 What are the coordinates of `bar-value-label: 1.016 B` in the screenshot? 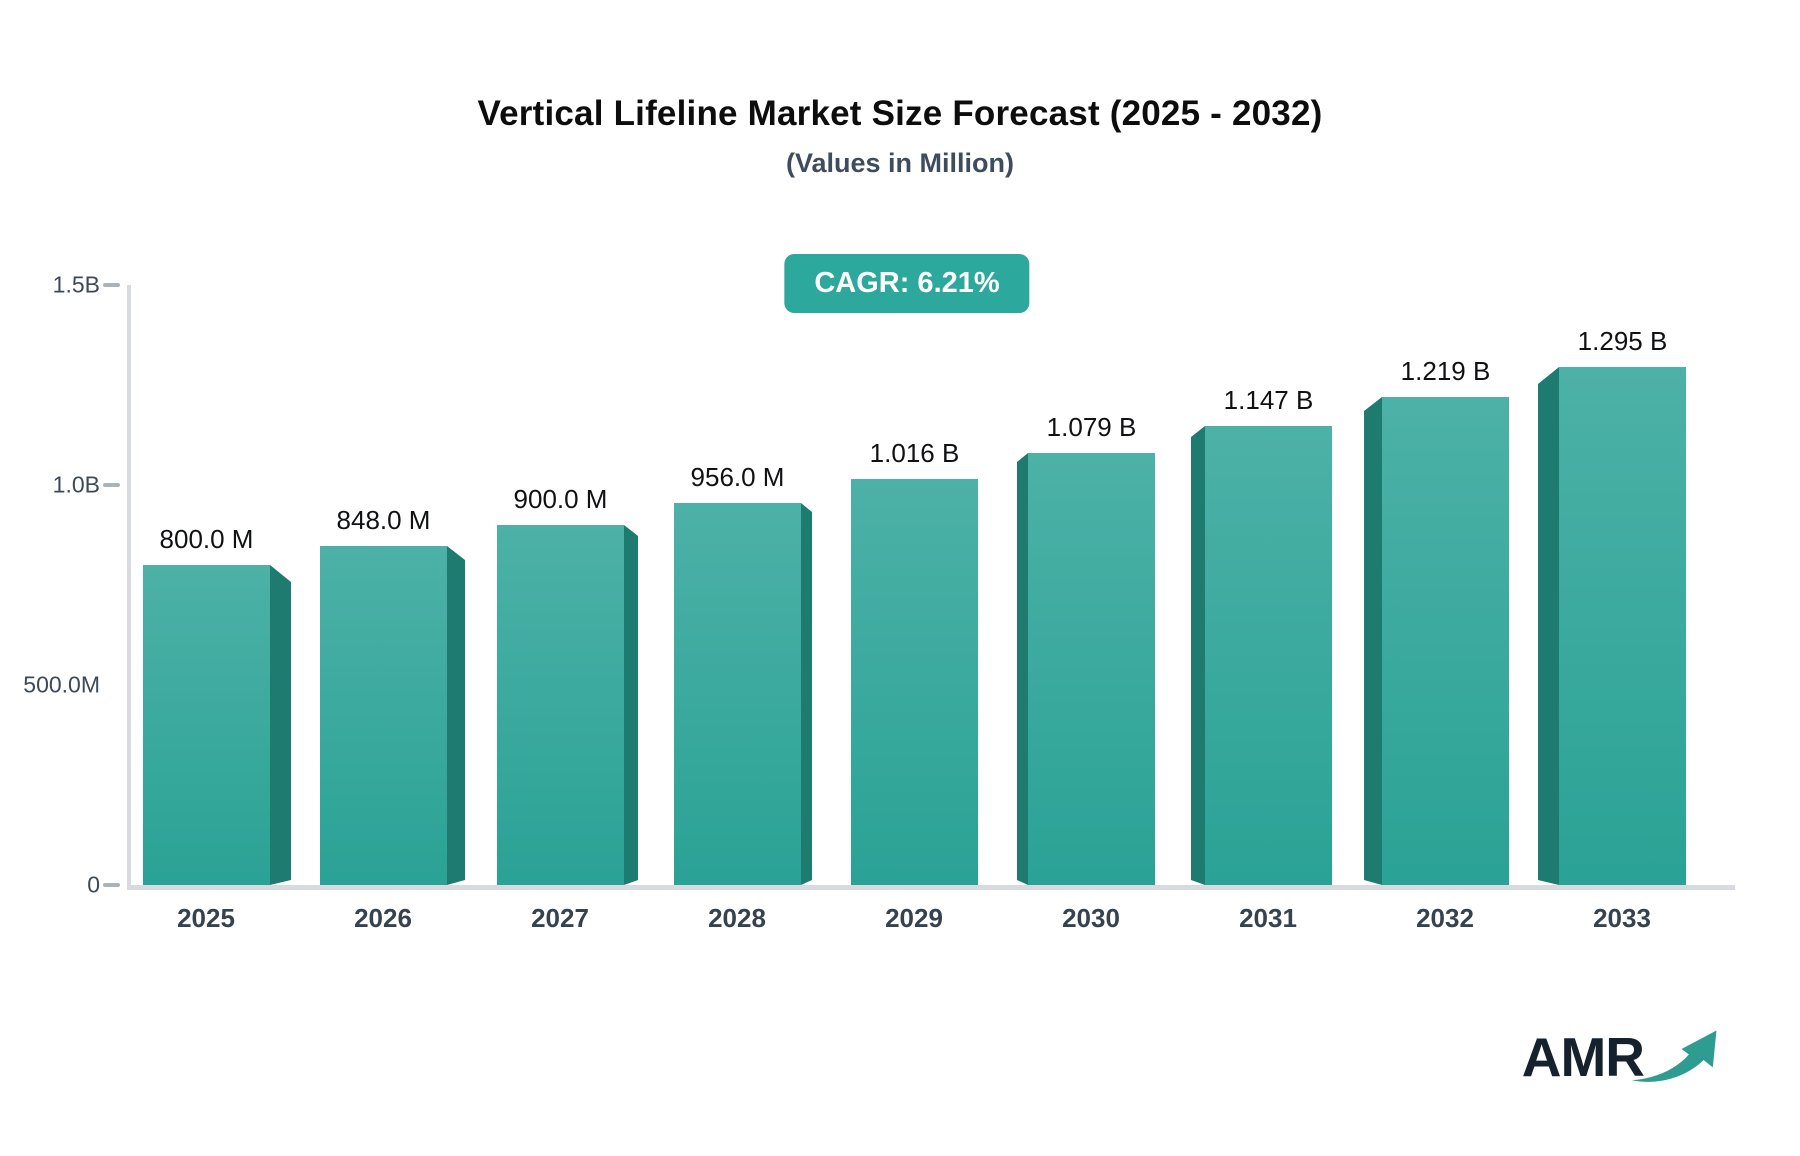 It's located at (914, 453).